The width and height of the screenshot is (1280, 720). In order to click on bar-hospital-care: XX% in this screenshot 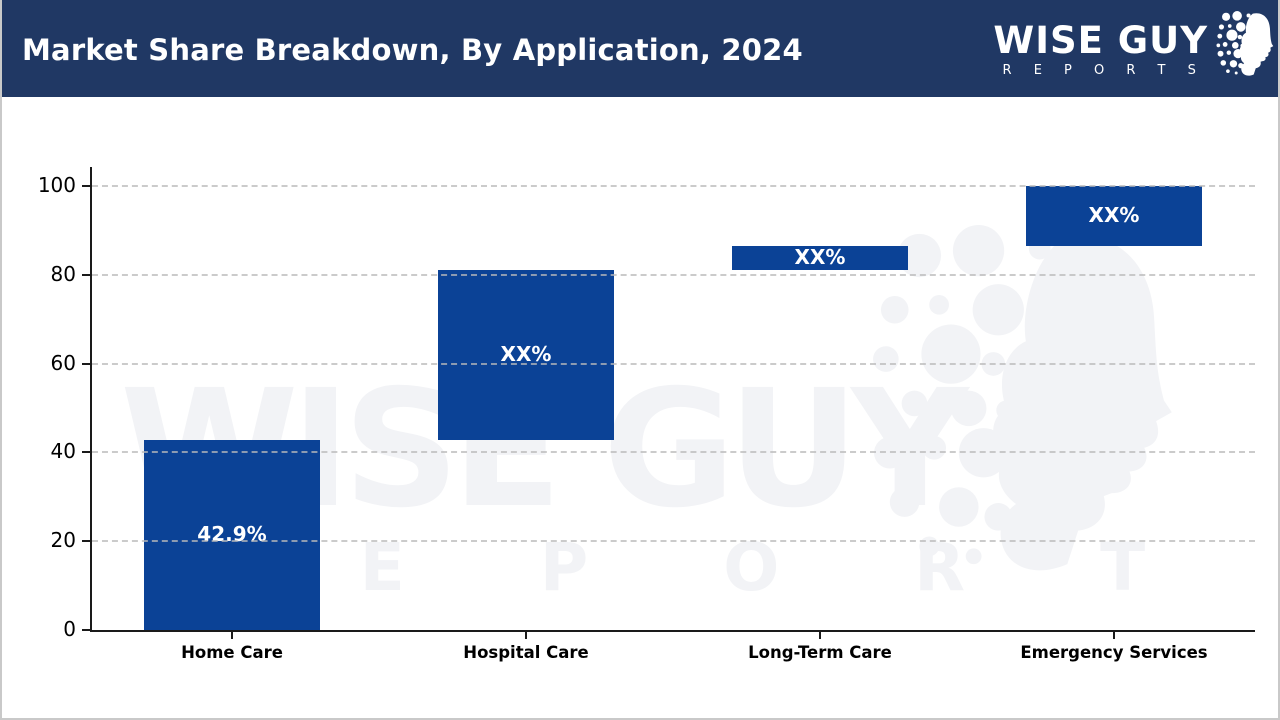, I will do `click(526, 355)`.